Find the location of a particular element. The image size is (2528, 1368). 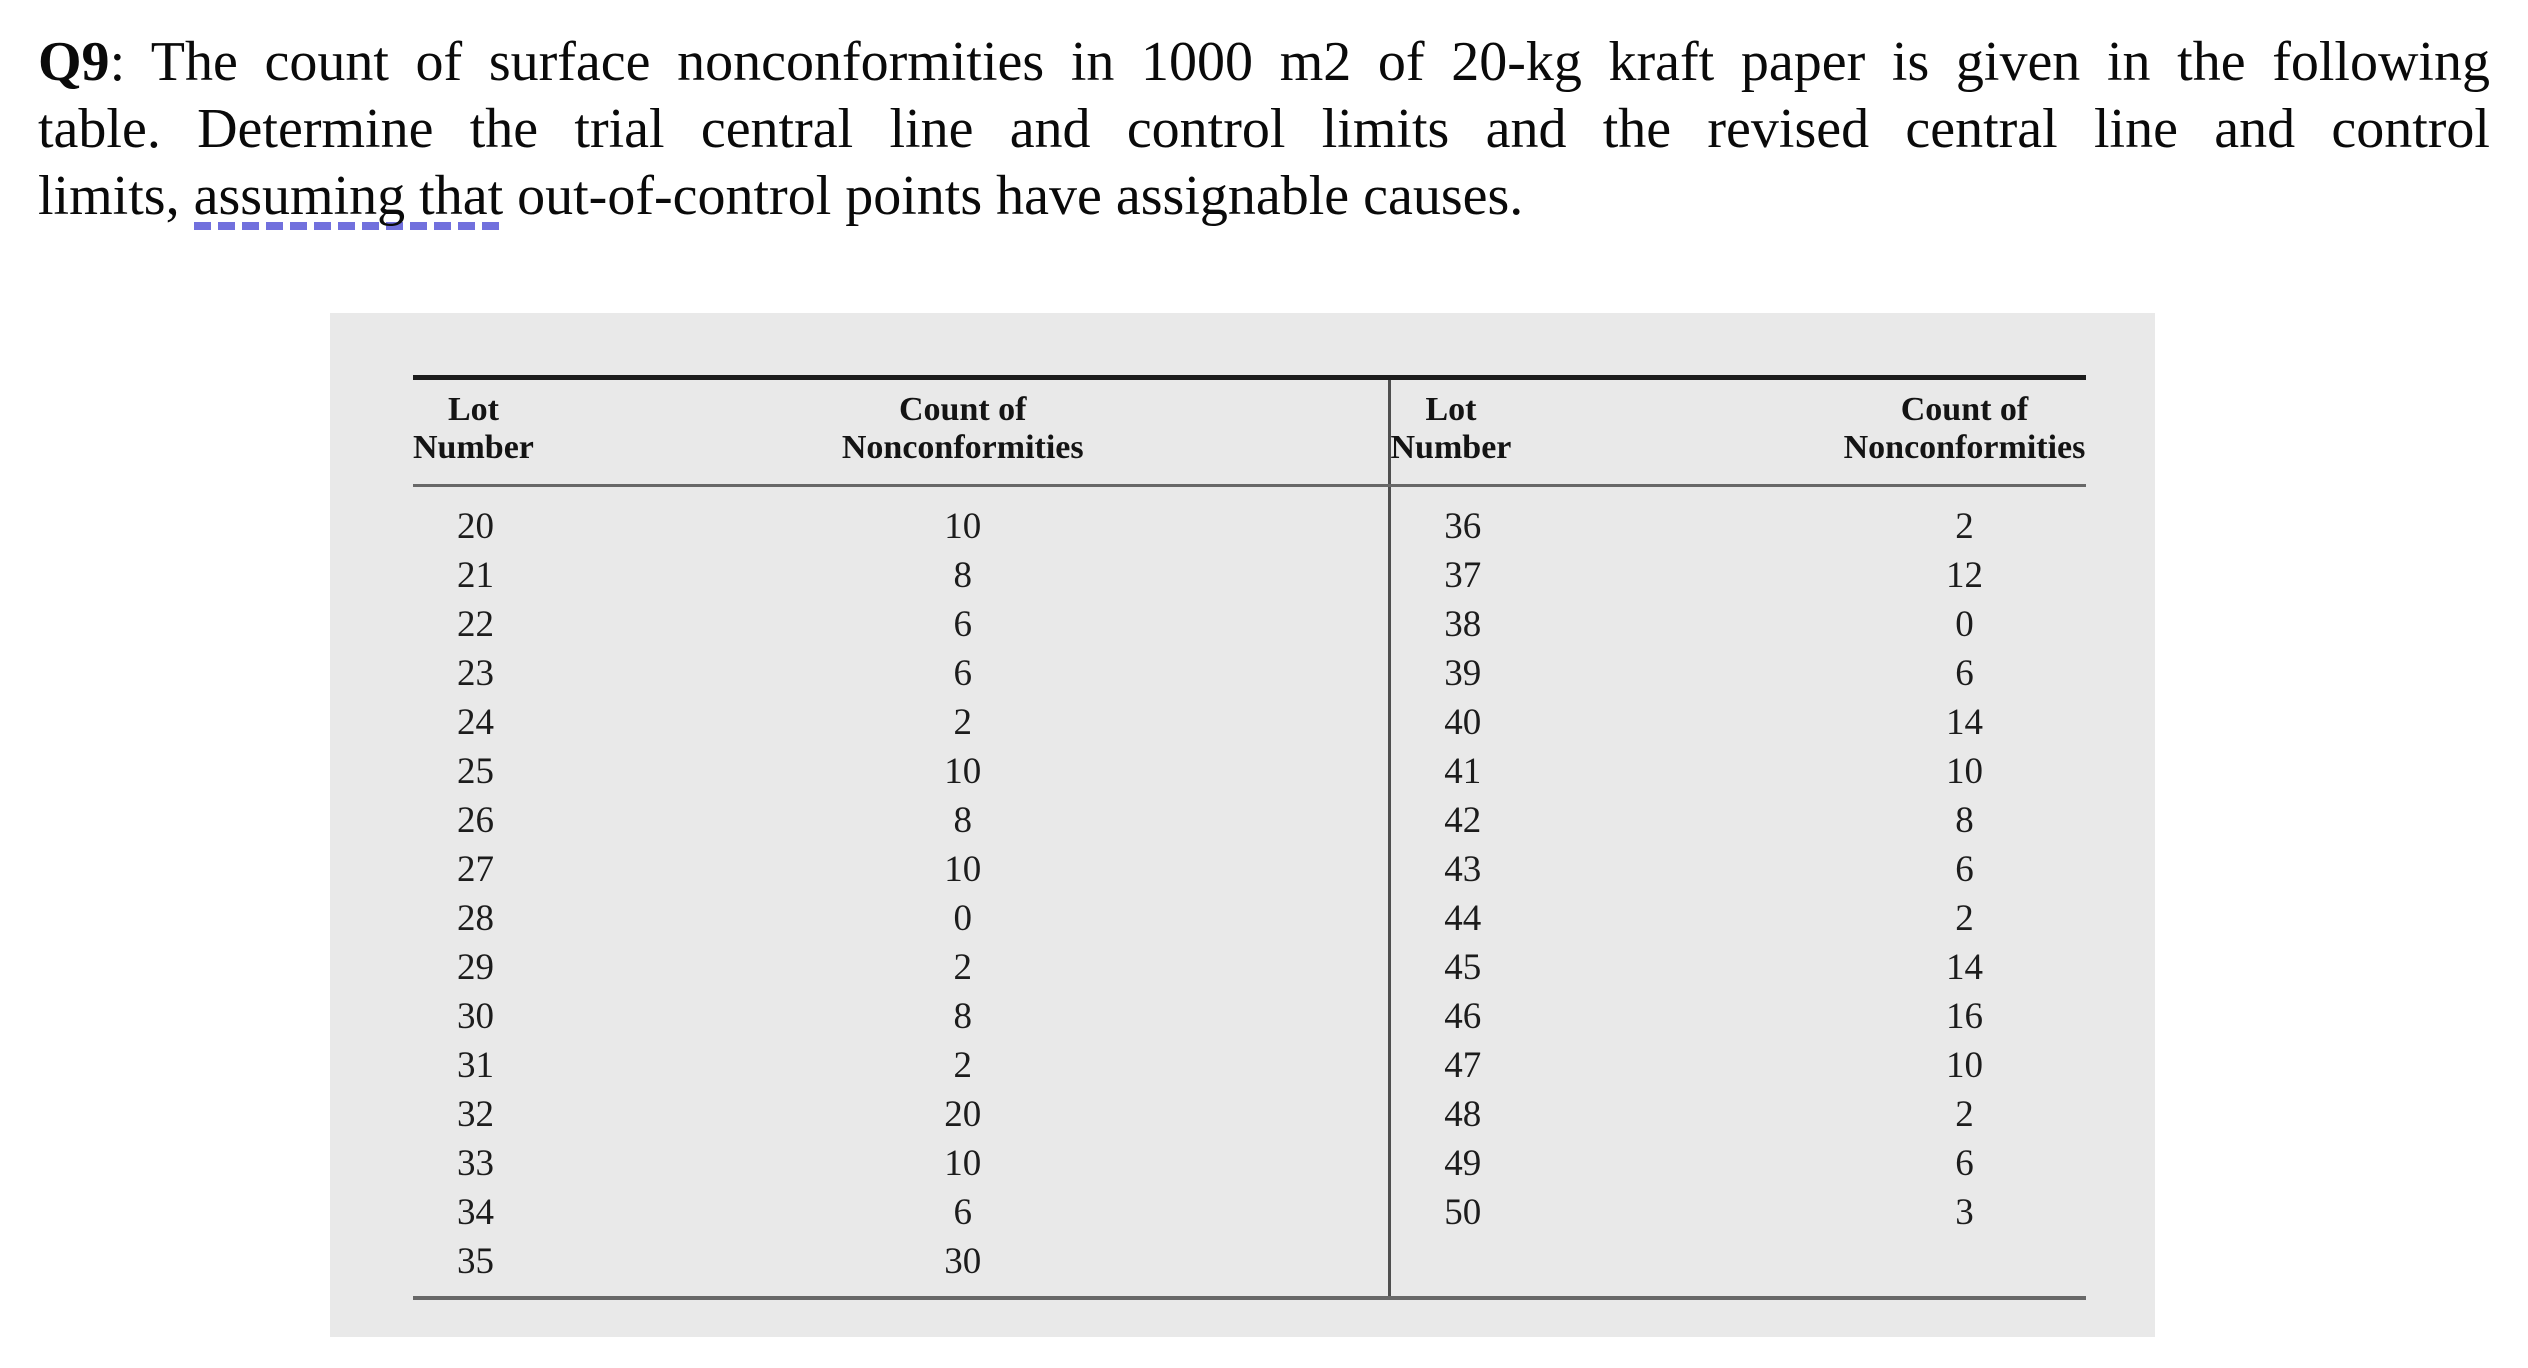

lot-number-cell: 42 is located at coordinates (1461, 820).